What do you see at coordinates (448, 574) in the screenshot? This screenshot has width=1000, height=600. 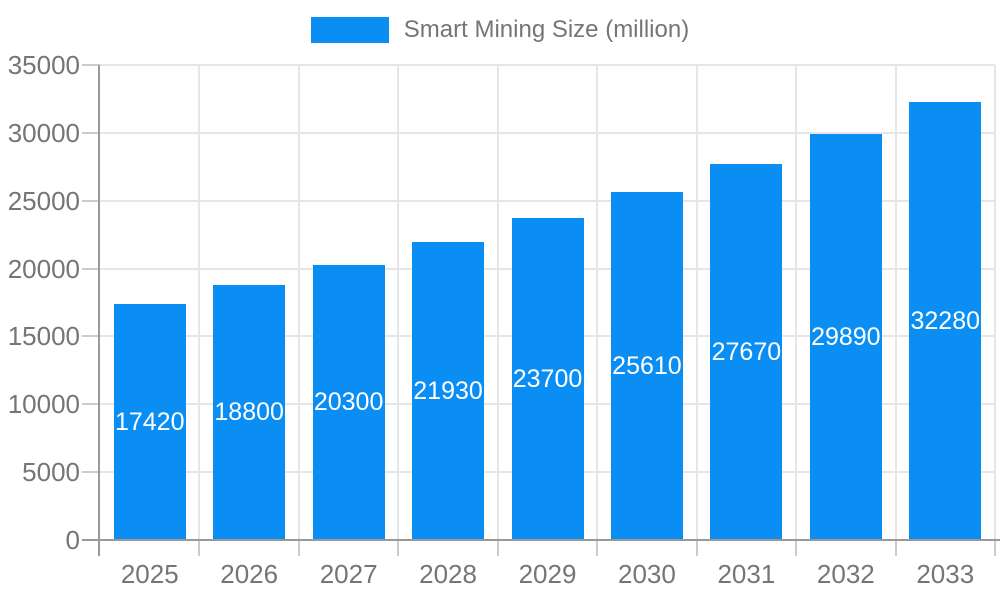 I see `x-axis-tick-label: 2028` at bounding box center [448, 574].